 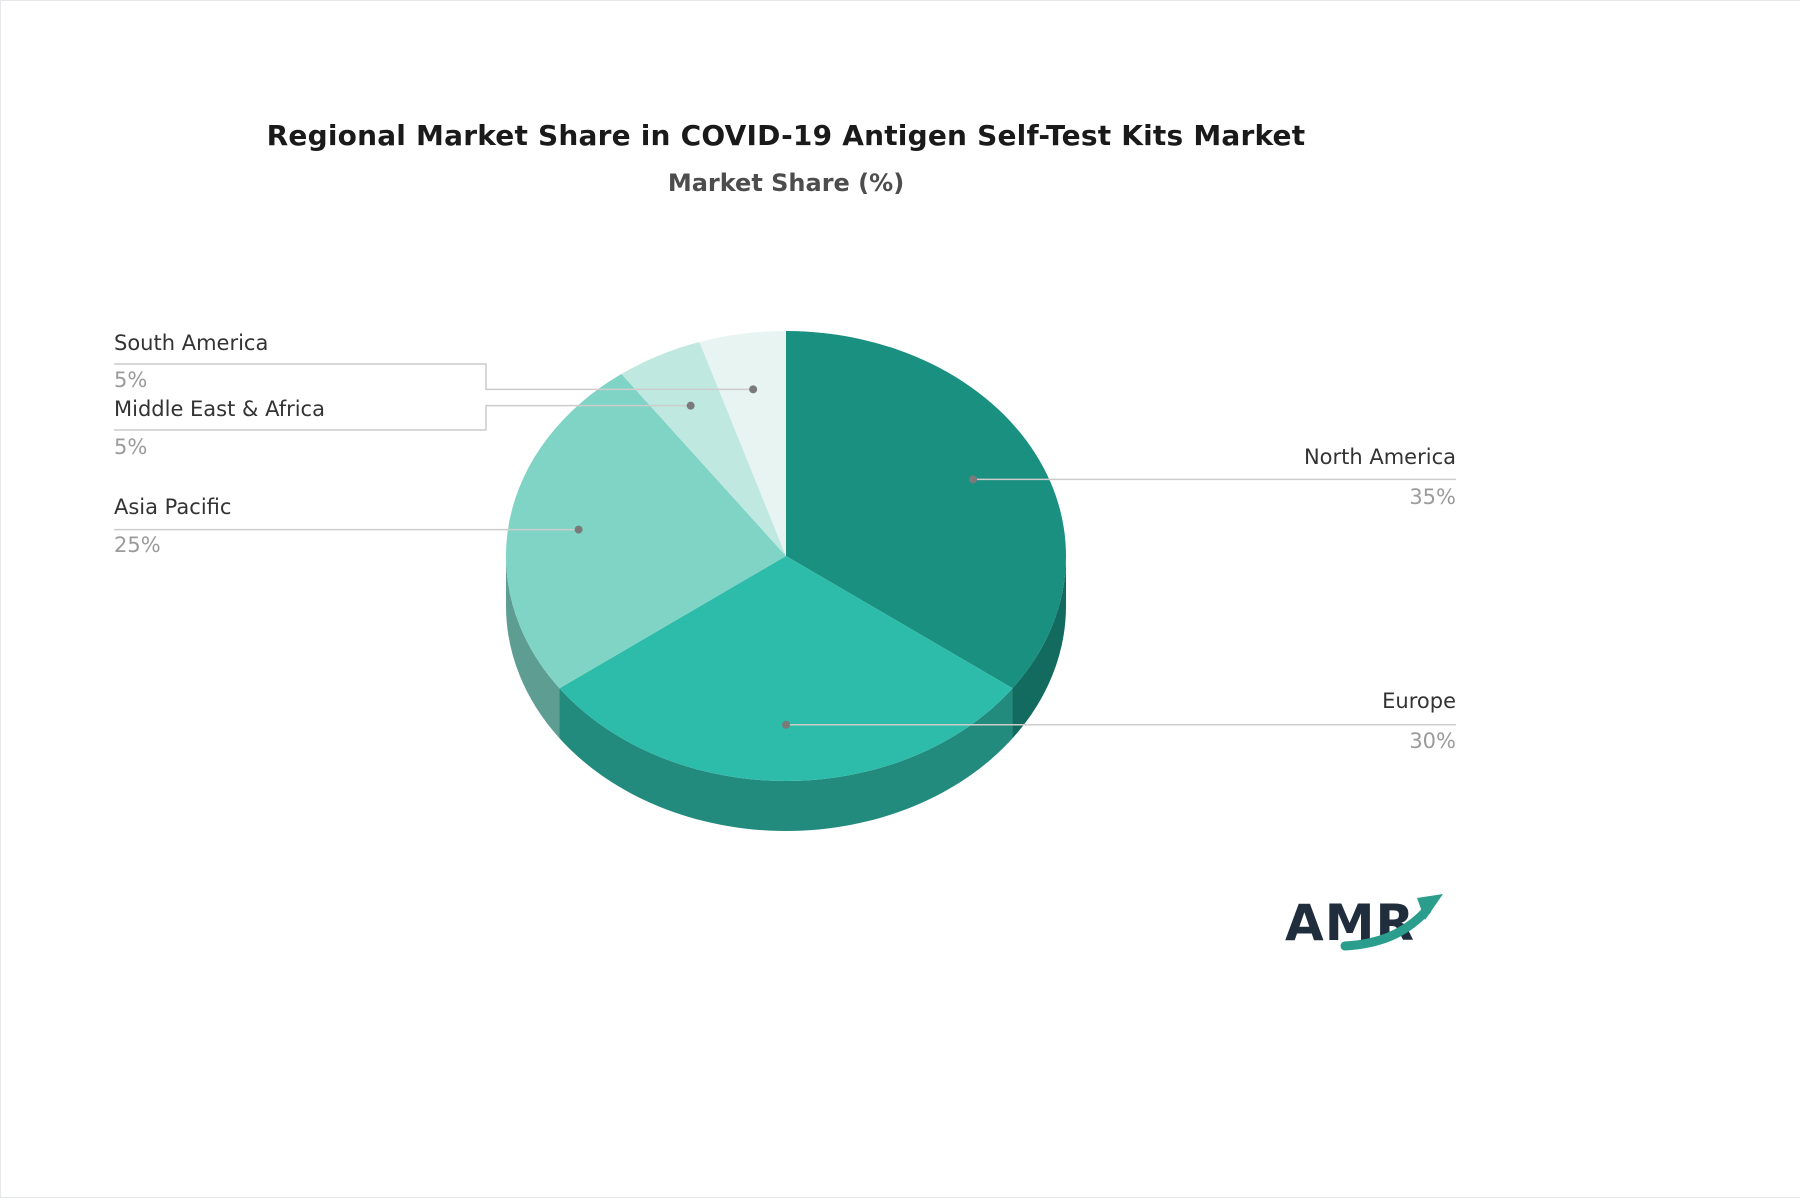 What do you see at coordinates (926, 510) in the screenshot?
I see `pie-slice-north-america` at bounding box center [926, 510].